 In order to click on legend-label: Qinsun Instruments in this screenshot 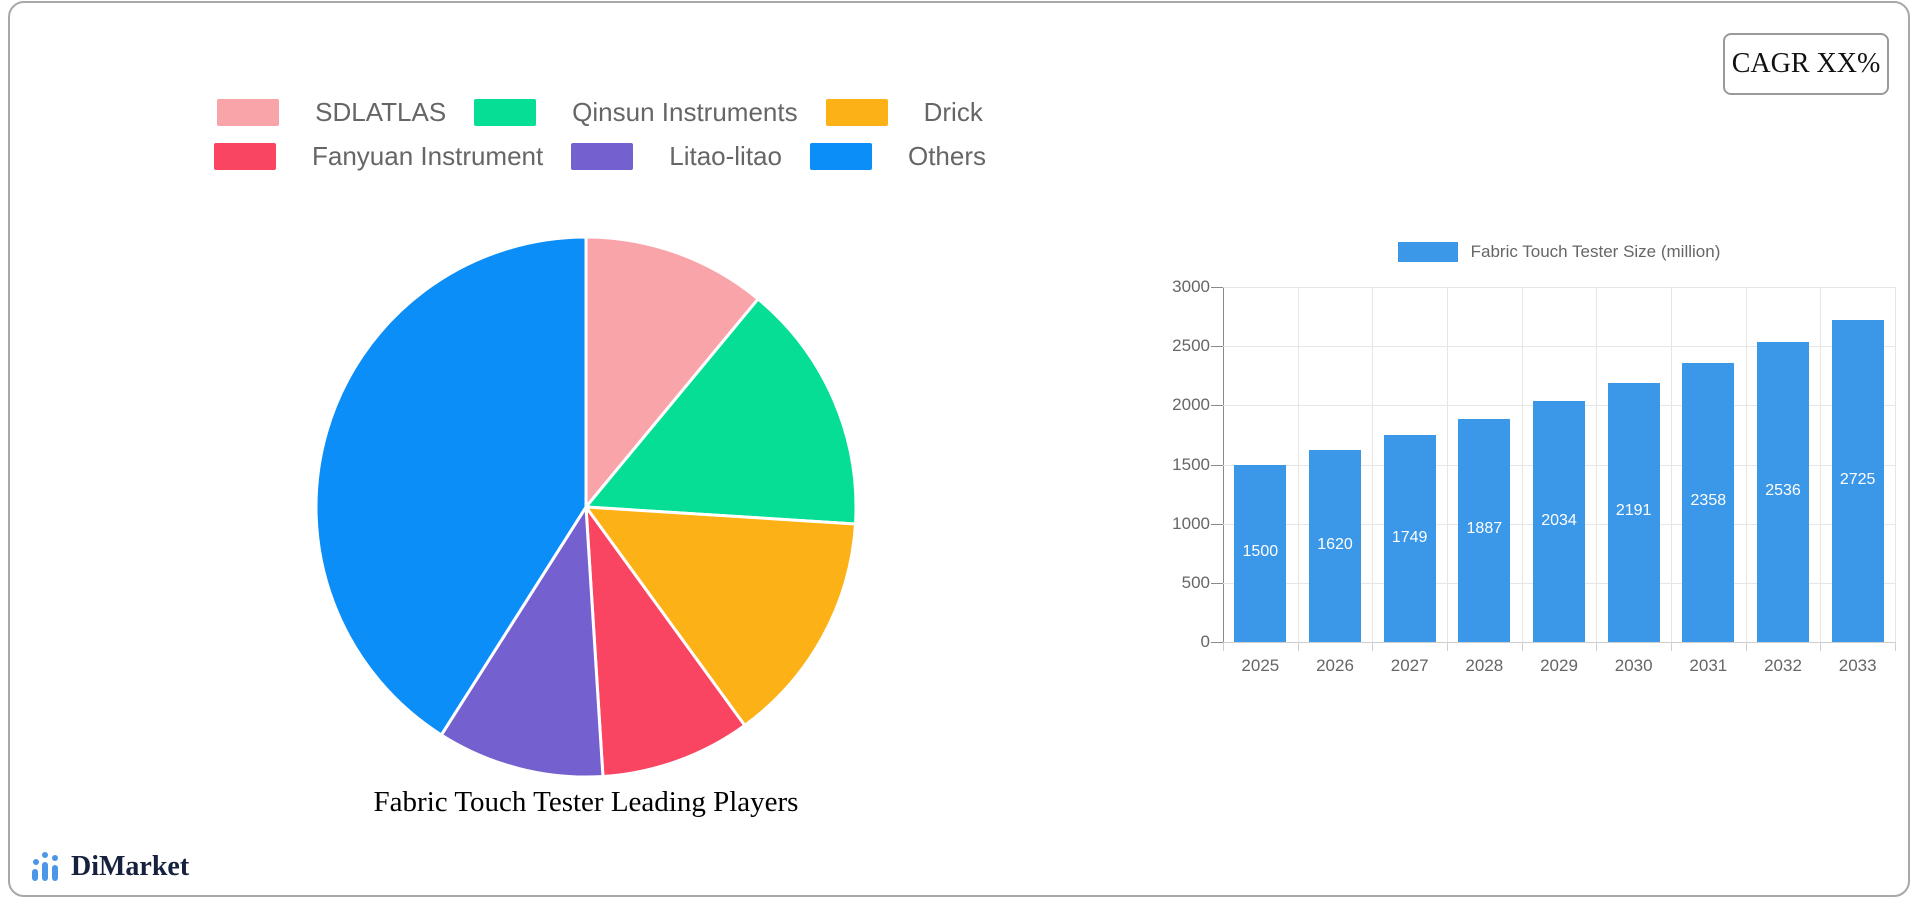, I will do `click(685, 112)`.